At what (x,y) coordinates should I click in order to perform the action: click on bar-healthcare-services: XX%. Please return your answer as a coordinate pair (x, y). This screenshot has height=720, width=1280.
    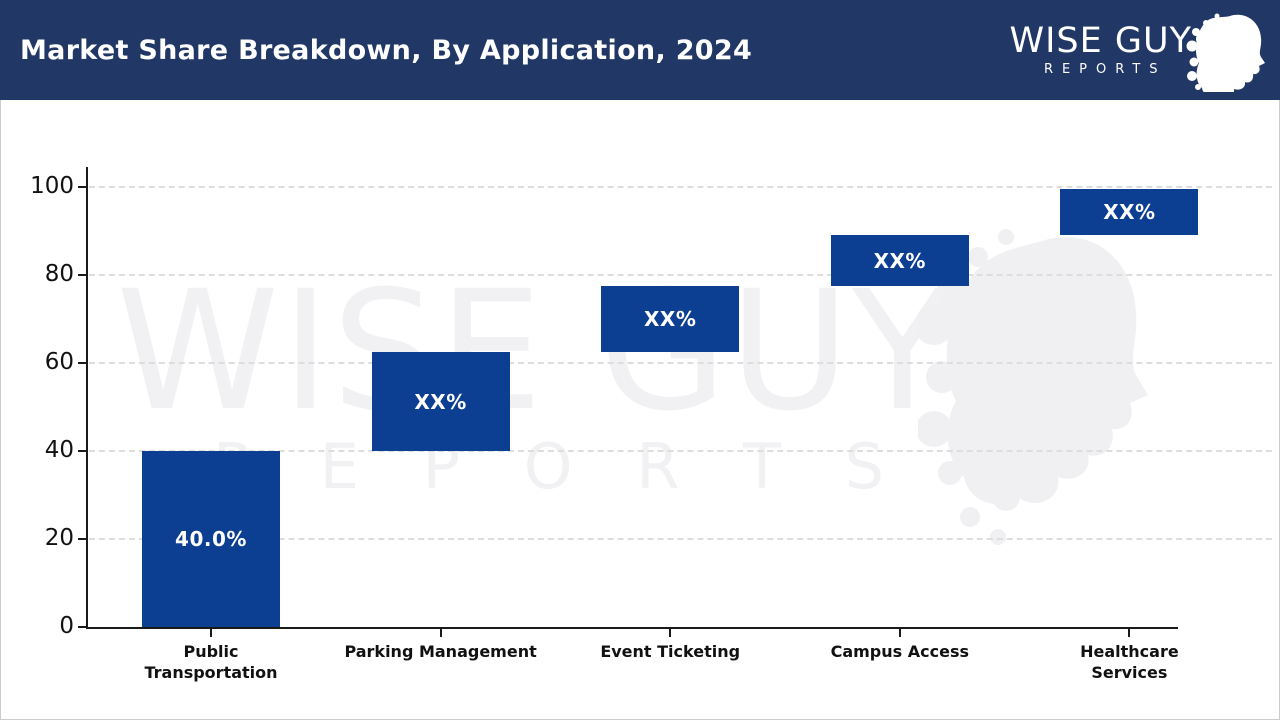
    Looking at the image, I should click on (1129, 212).